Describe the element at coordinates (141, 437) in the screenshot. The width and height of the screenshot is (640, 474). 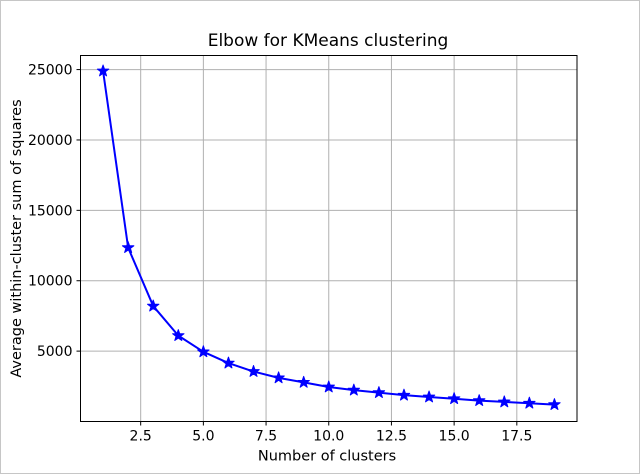
I see `x-tick-label: 2.5` at that location.